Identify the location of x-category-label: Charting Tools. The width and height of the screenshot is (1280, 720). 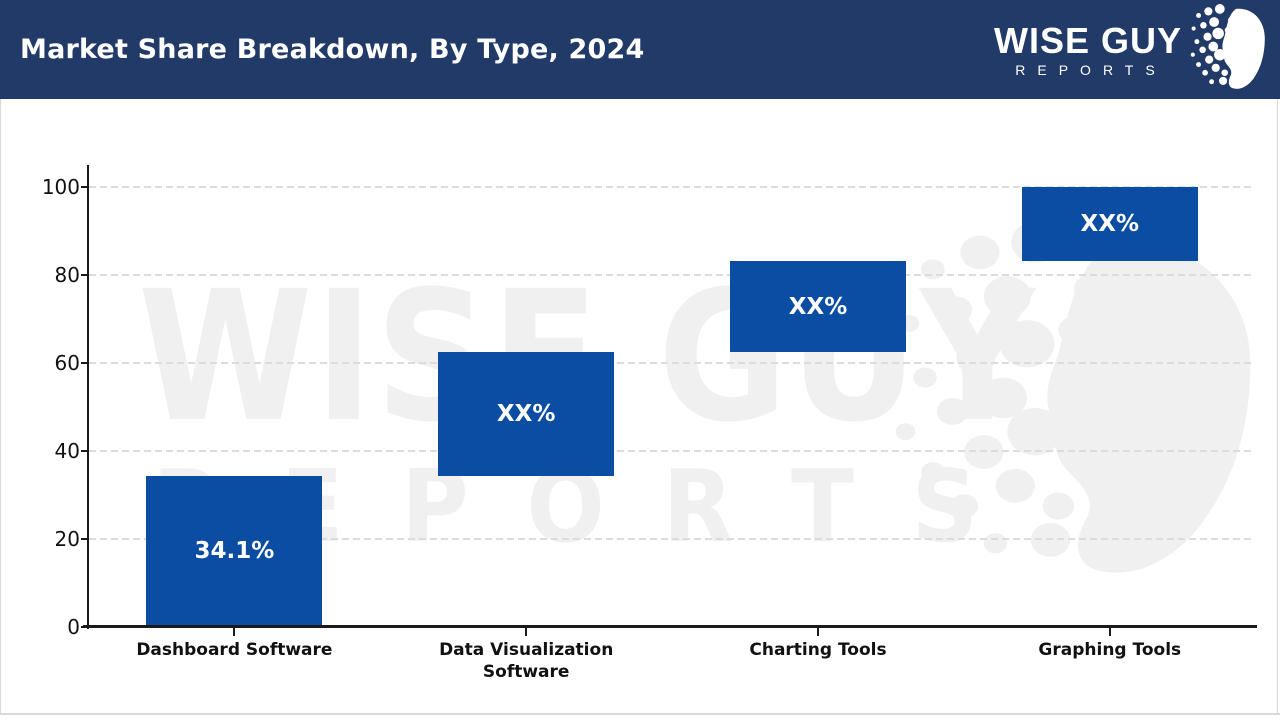
(818, 650).